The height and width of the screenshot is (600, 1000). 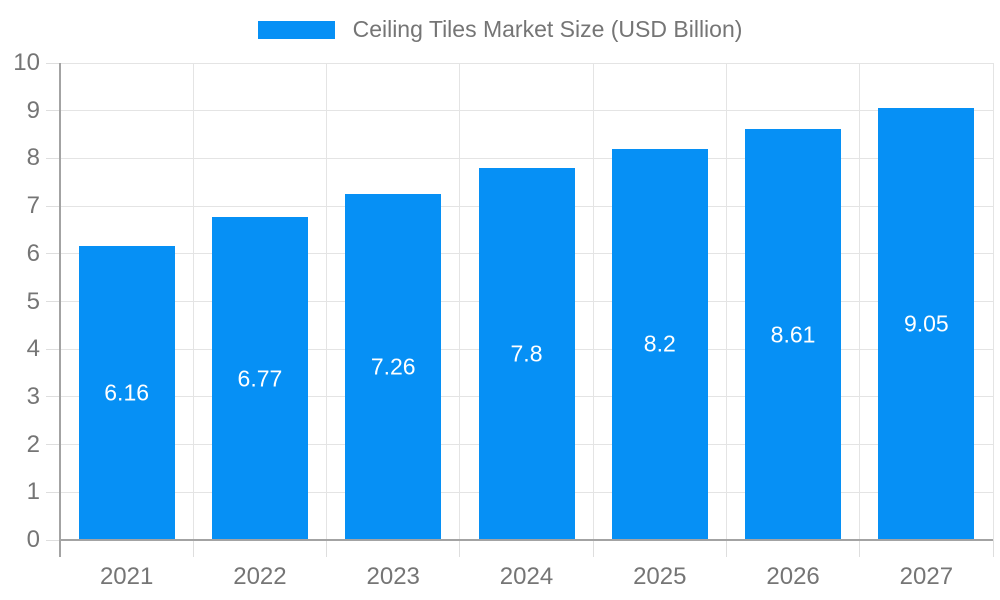 I want to click on bar-value-label: 7.26, so click(x=393, y=366).